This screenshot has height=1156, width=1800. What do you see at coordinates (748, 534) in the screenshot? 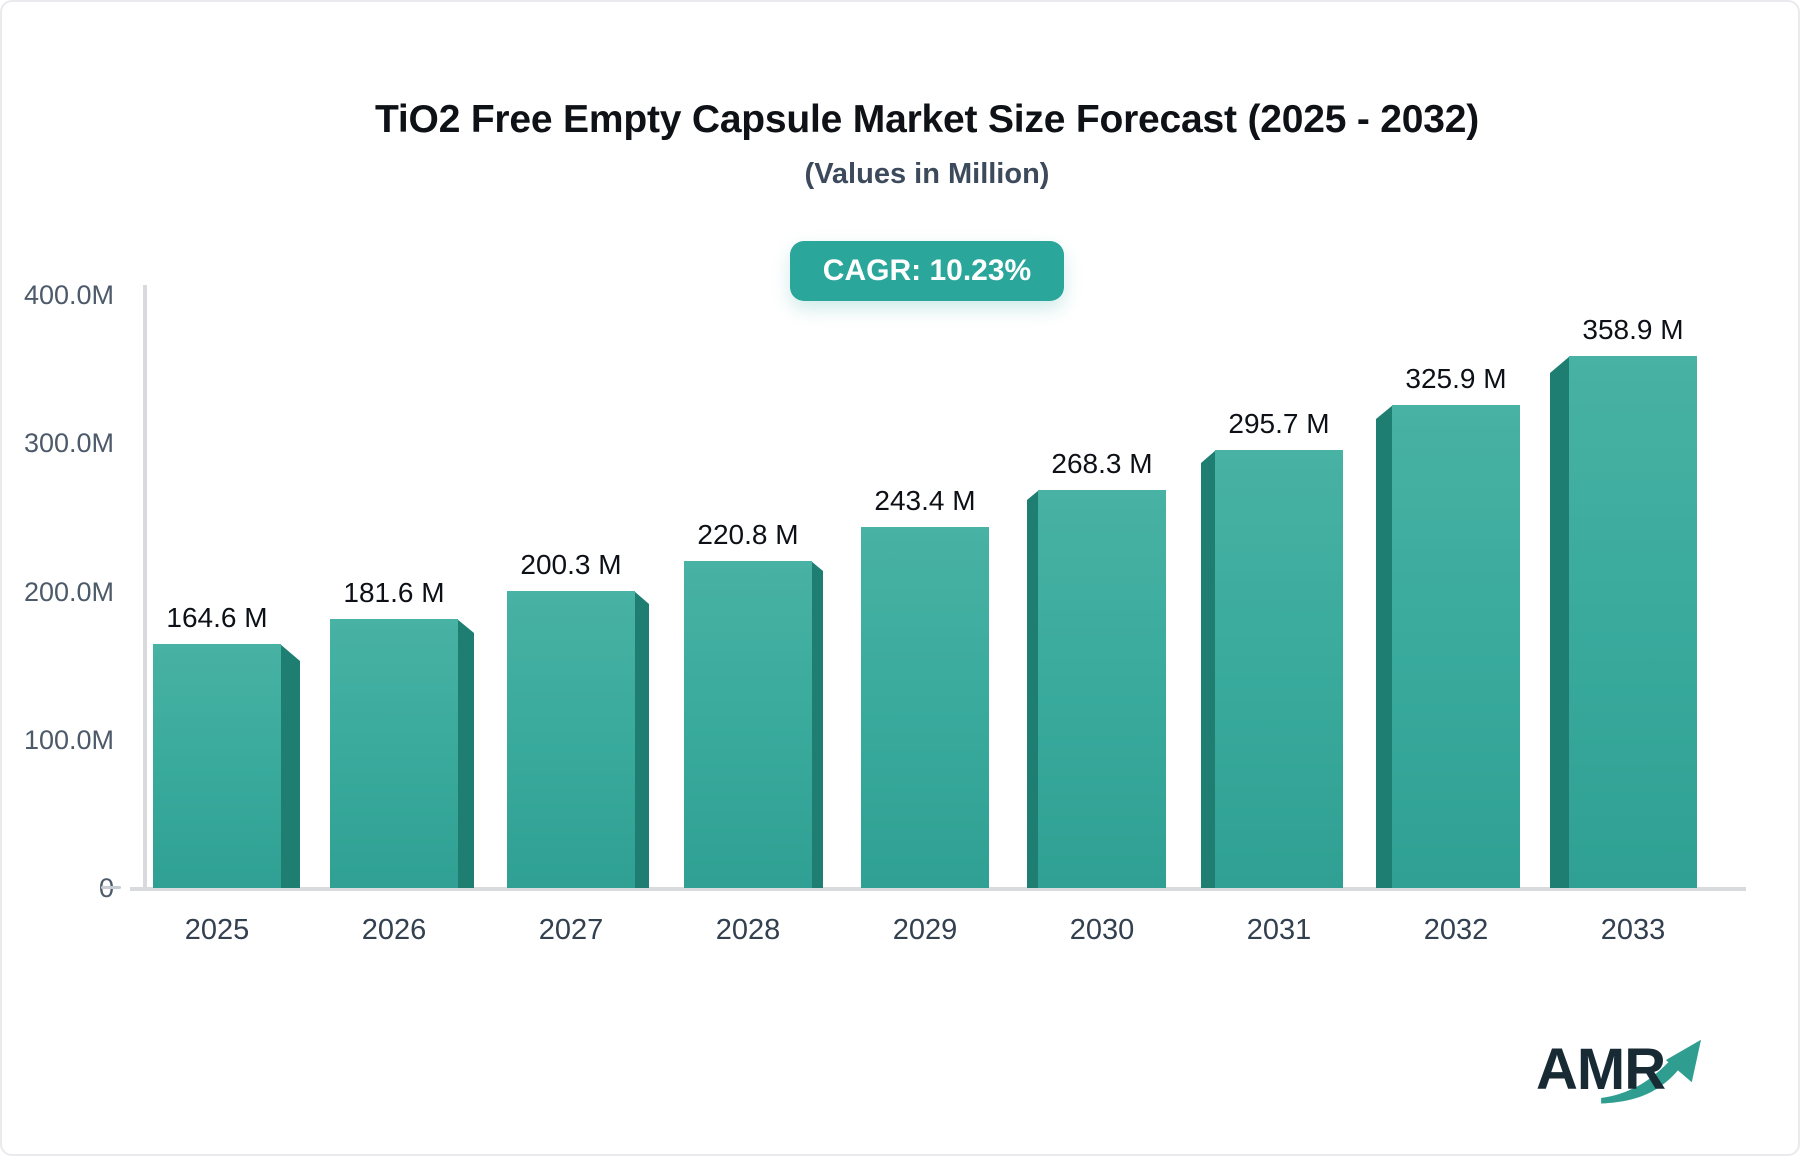
I see `bar-value-label: 220.8 M` at bounding box center [748, 534].